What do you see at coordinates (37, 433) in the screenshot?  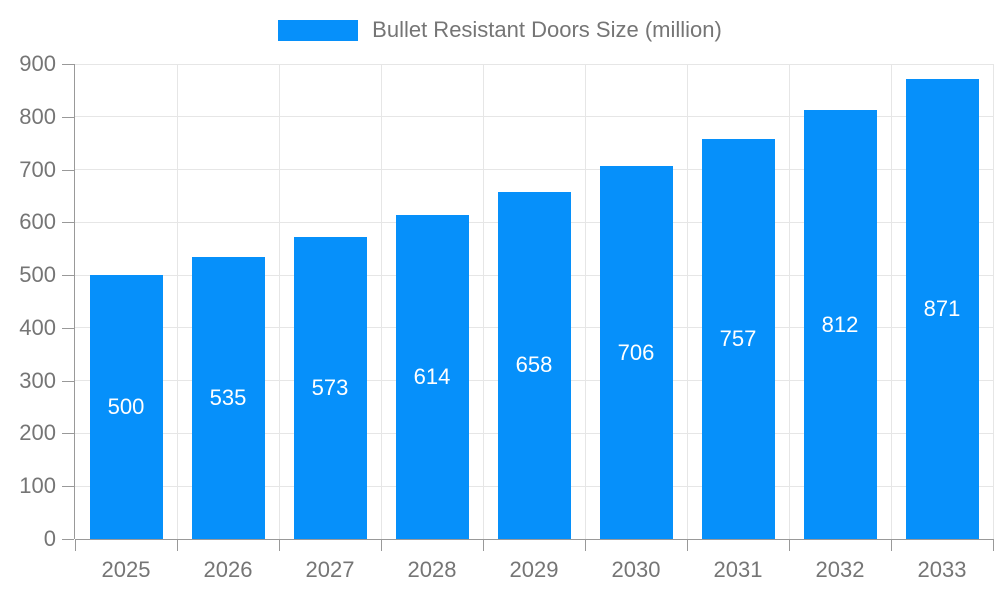 I see `y-axis-tick-label: 200` at bounding box center [37, 433].